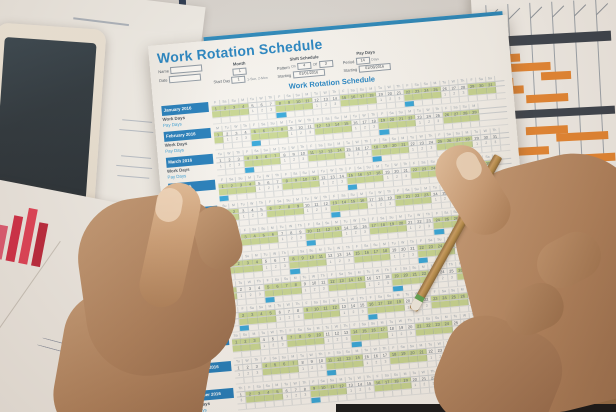 The image size is (616, 412). Describe the element at coordinates (269, 287) in the screenshot. I see `day-number-cell: 5` at that location.